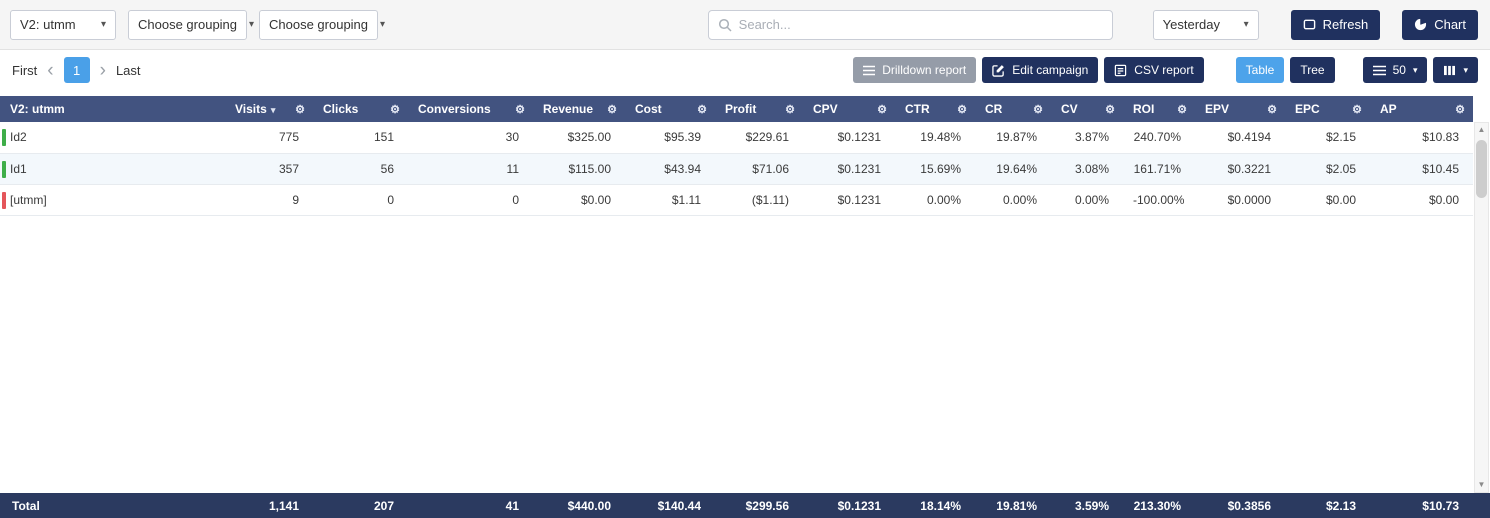 This screenshot has height=518, width=1490. I want to click on cell: 15.69%, so click(935, 169).